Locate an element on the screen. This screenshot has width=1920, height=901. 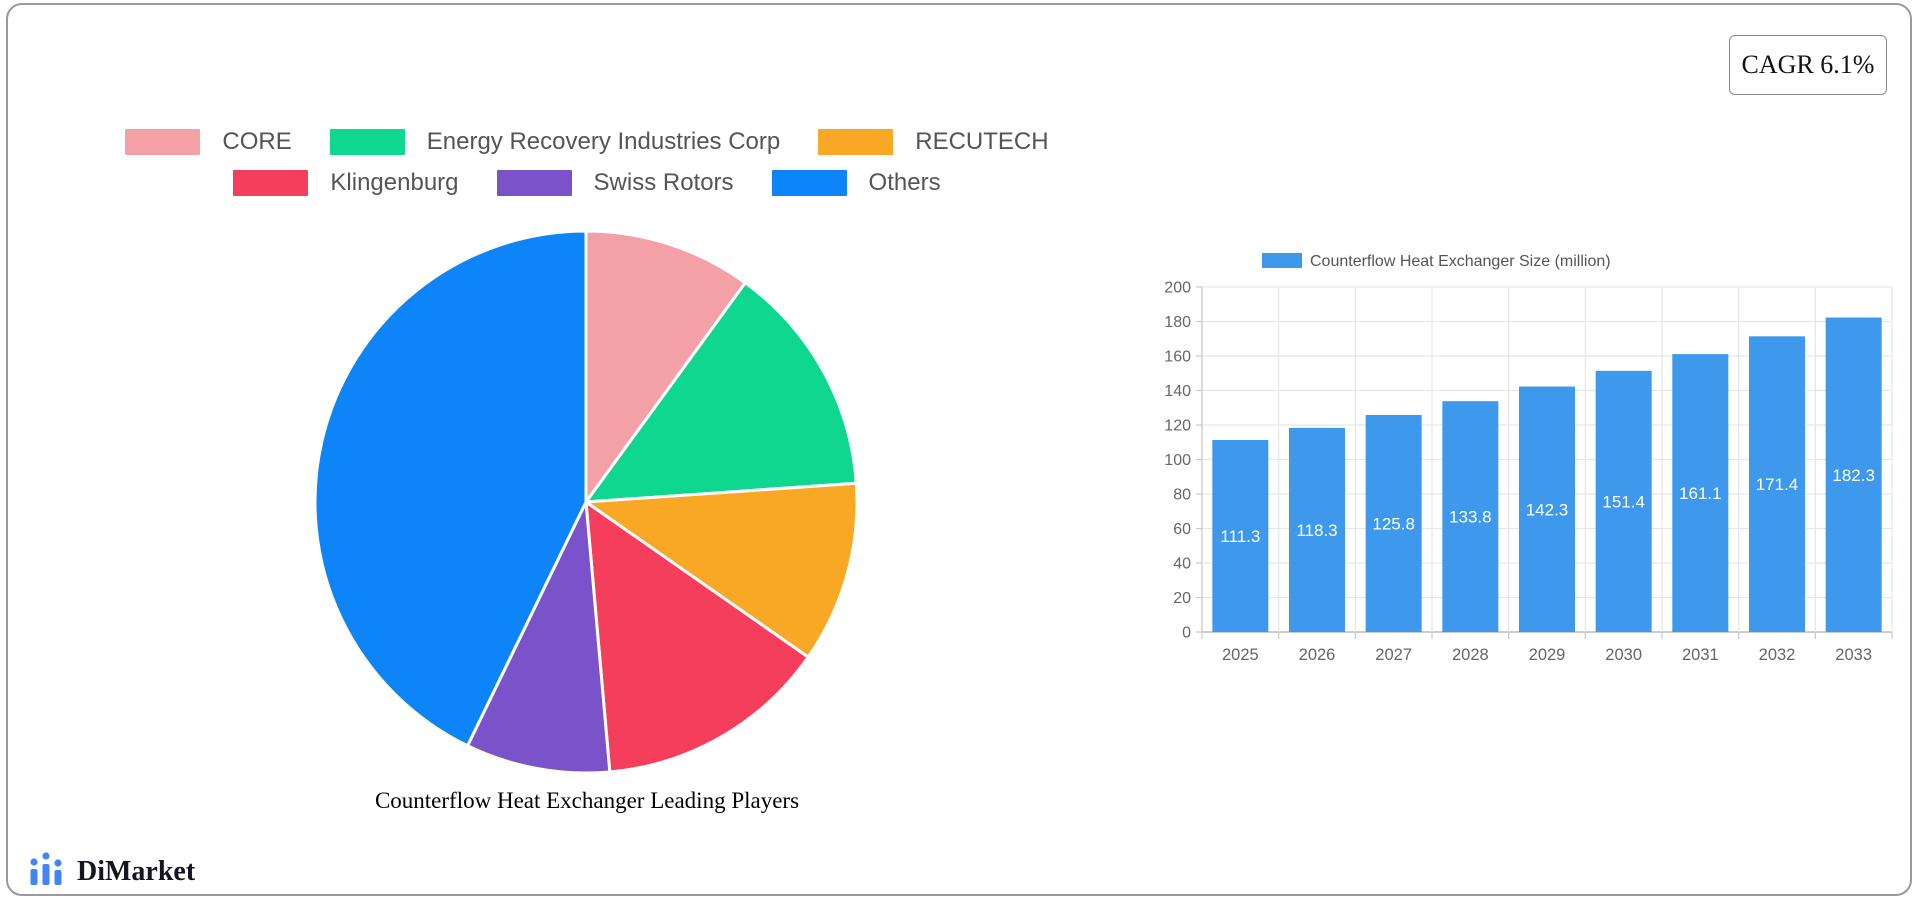
y-tick-label: 140 is located at coordinates (1177, 391).